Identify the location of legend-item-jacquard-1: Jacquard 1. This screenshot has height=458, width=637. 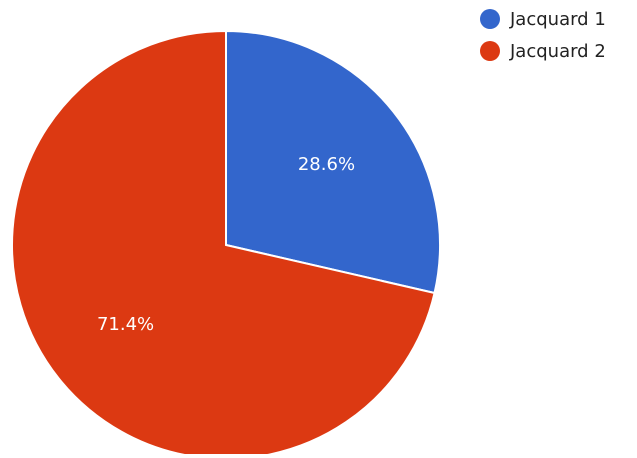
(543, 19).